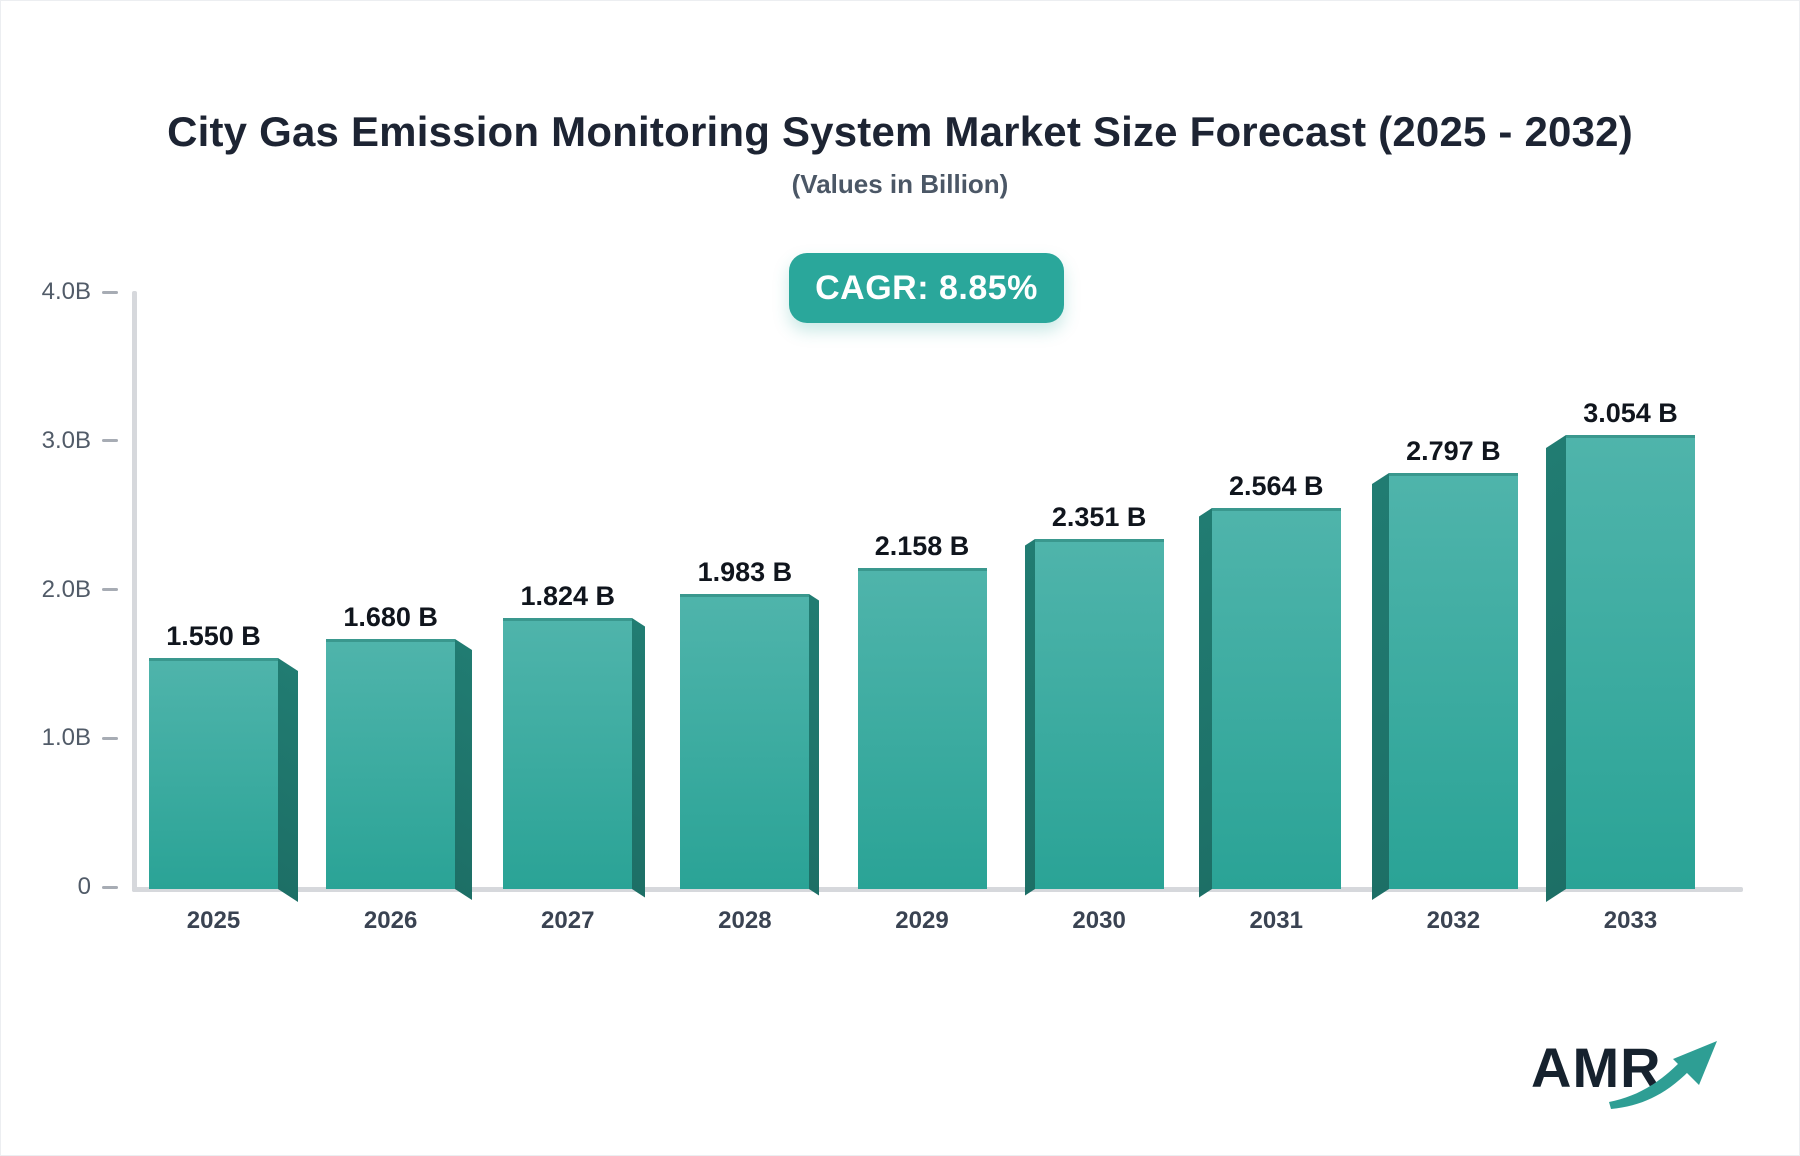  What do you see at coordinates (66, 589) in the screenshot?
I see `y-tick-label: 2.0B` at bounding box center [66, 589].